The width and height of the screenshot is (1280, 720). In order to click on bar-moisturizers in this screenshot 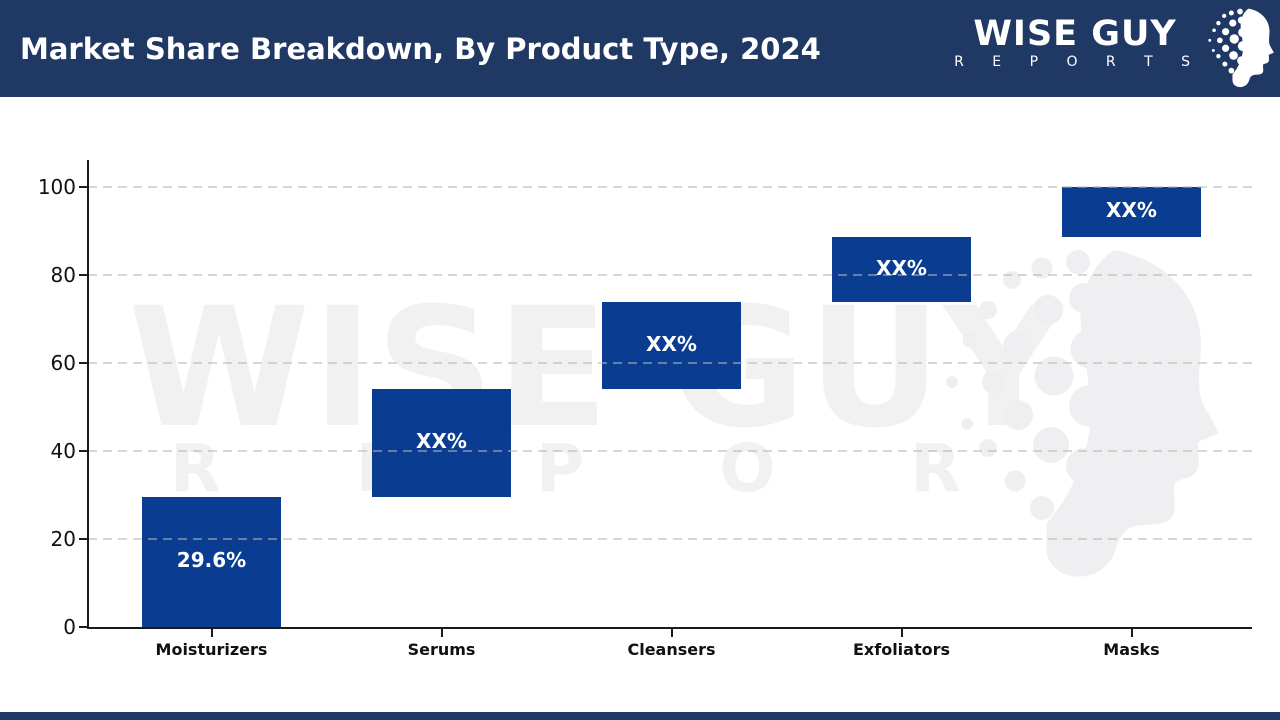, I will do `click(211, 561)`.